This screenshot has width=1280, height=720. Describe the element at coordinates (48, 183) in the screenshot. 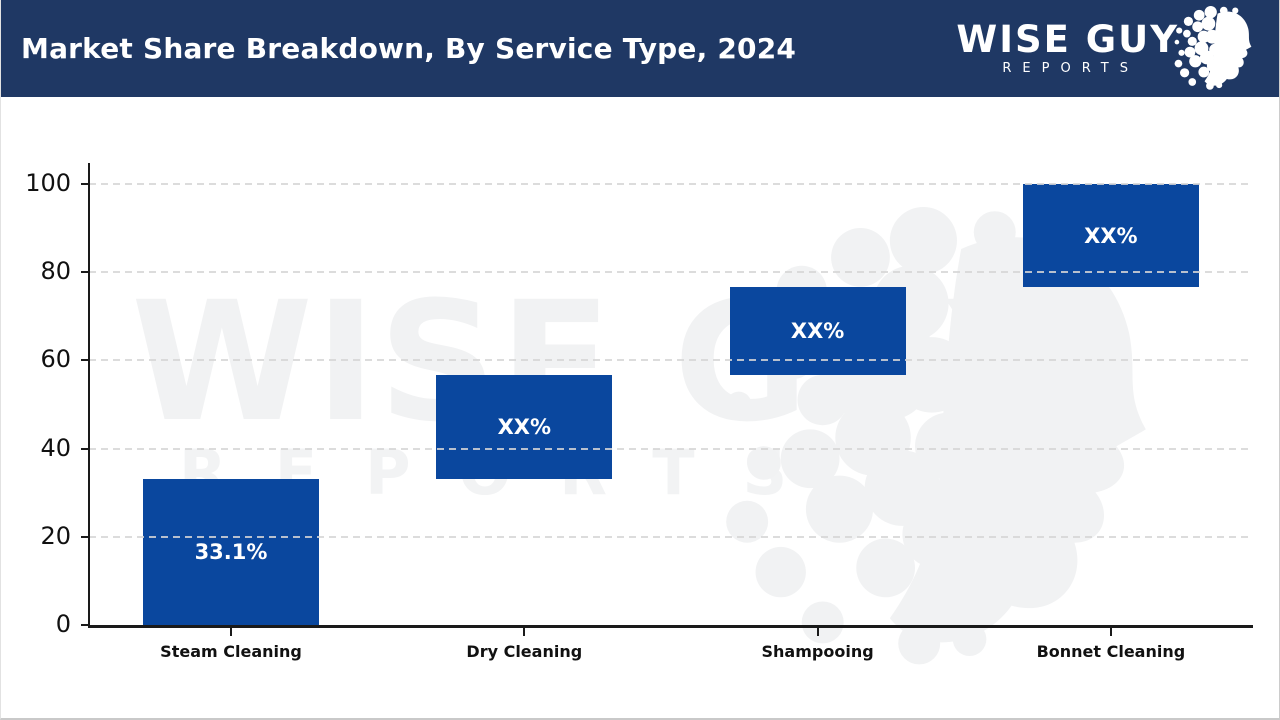

I see `y-axis-tick-label: 100` at that location.